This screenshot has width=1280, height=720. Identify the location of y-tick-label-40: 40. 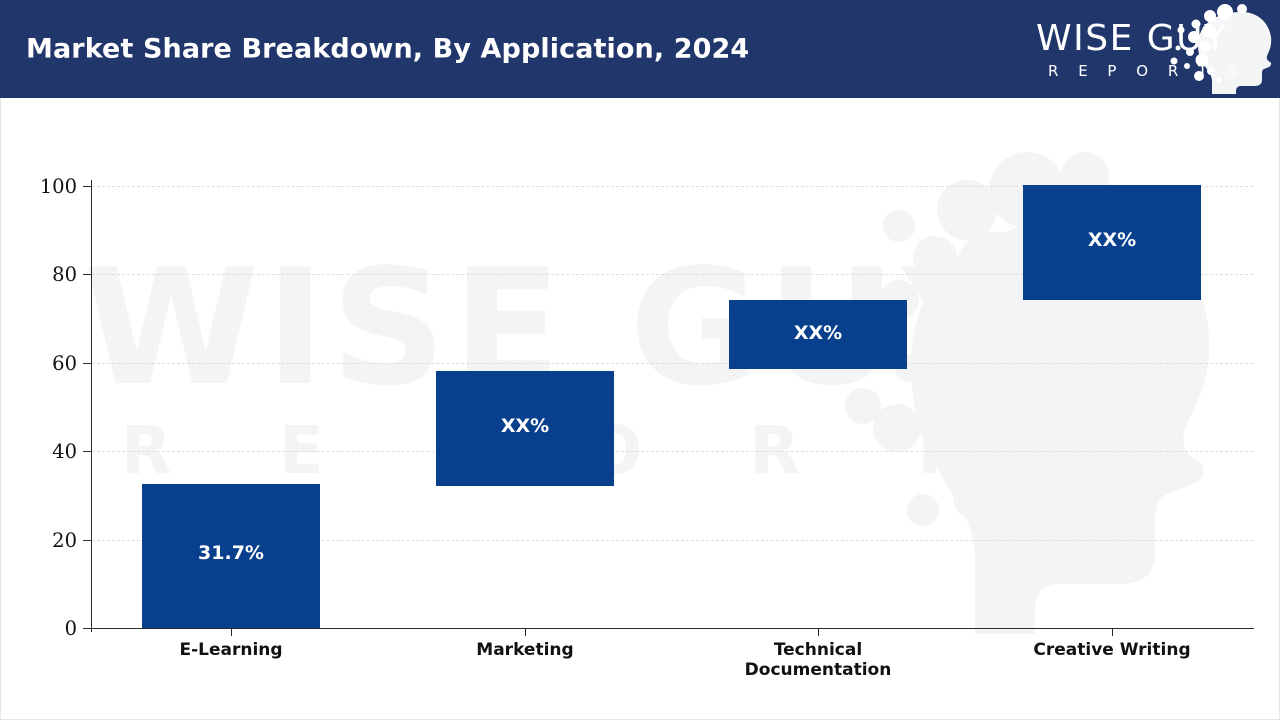
(64, 452).